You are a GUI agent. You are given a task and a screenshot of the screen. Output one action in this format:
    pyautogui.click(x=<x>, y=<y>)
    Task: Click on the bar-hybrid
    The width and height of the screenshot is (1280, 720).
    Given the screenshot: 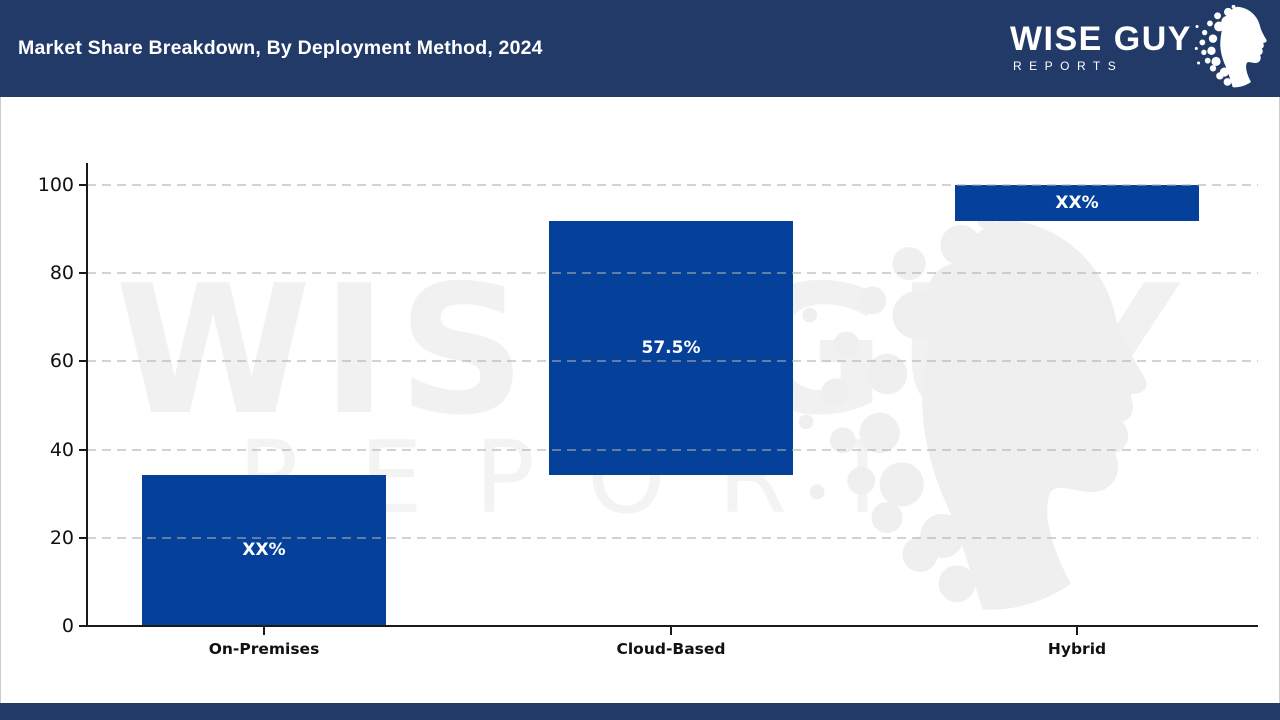 What is the action you would take?
    pyautogui.click(x=1077, y=203)
    